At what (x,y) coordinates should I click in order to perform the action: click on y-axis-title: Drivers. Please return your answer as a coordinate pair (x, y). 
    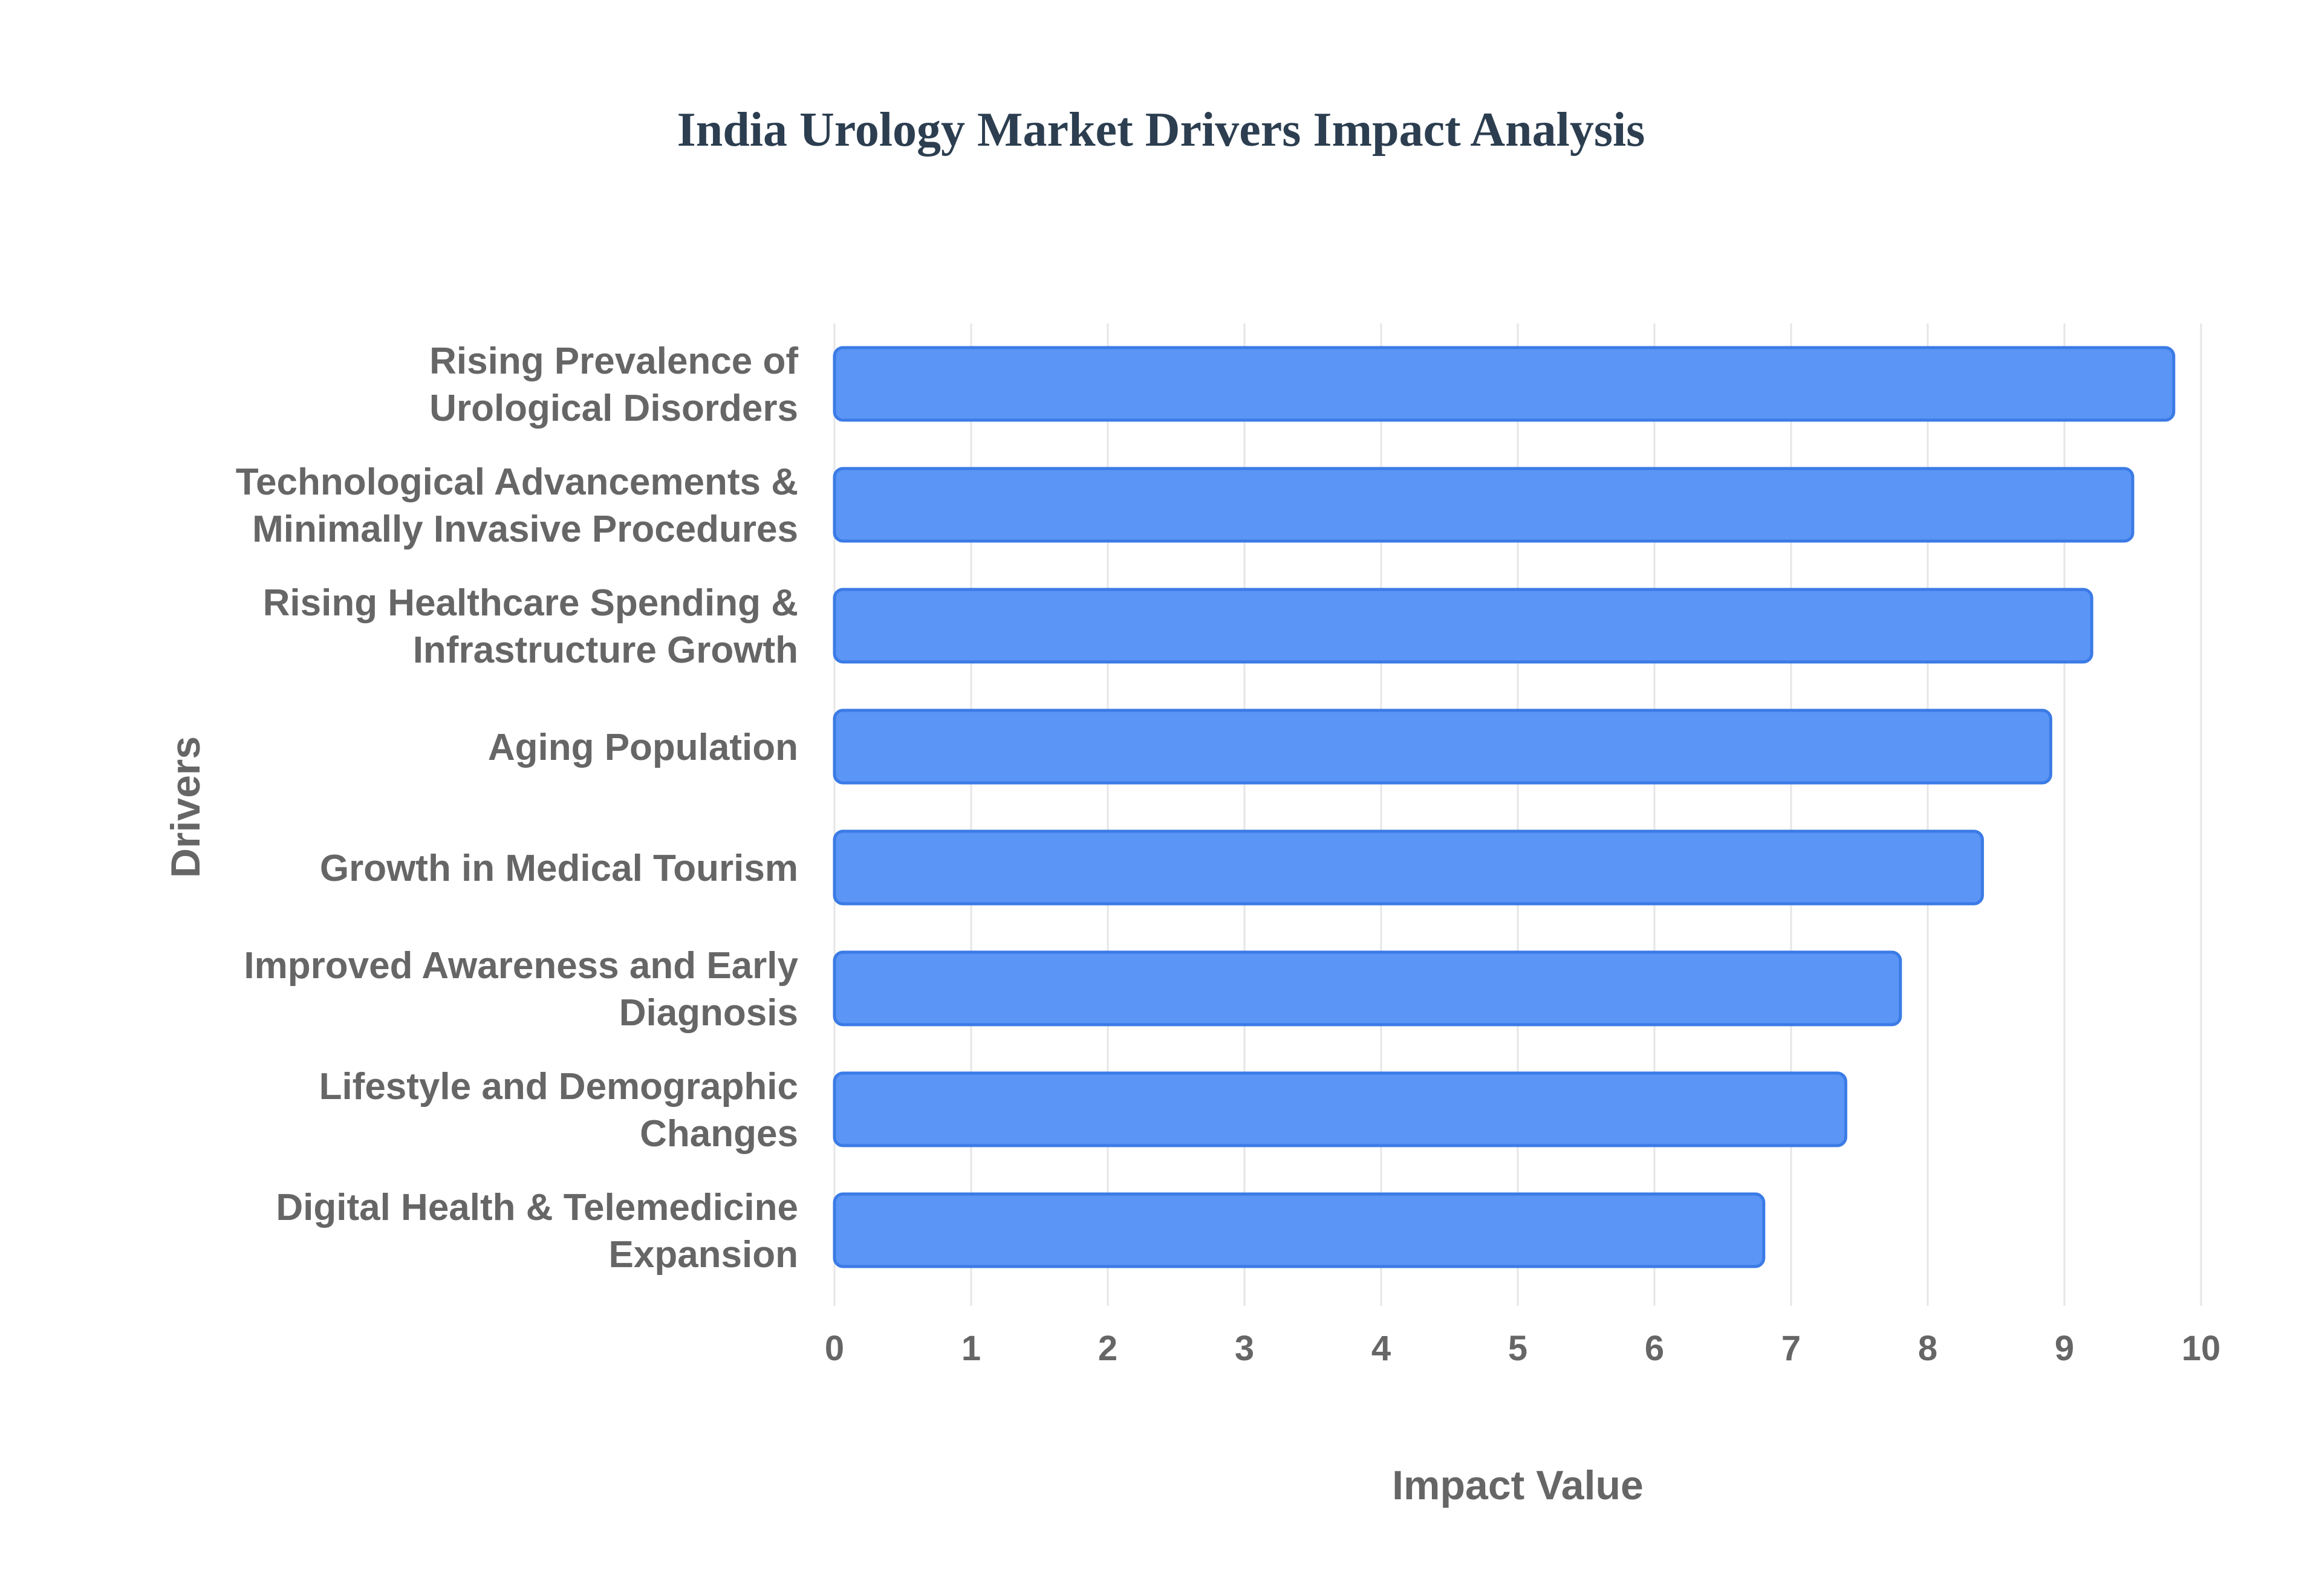
    Looking at the image, I should click on (186, 807).